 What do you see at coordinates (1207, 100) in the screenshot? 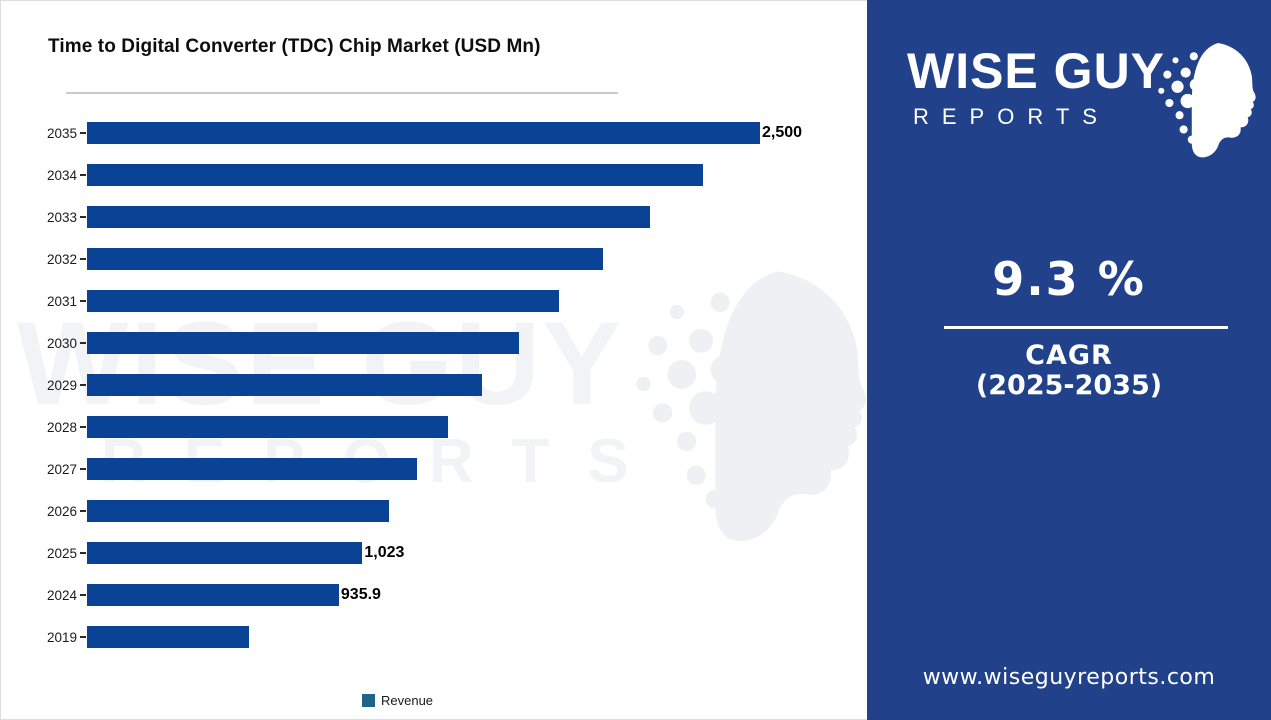
I see `logo-head-icon` at bounding box center [1207, 100].